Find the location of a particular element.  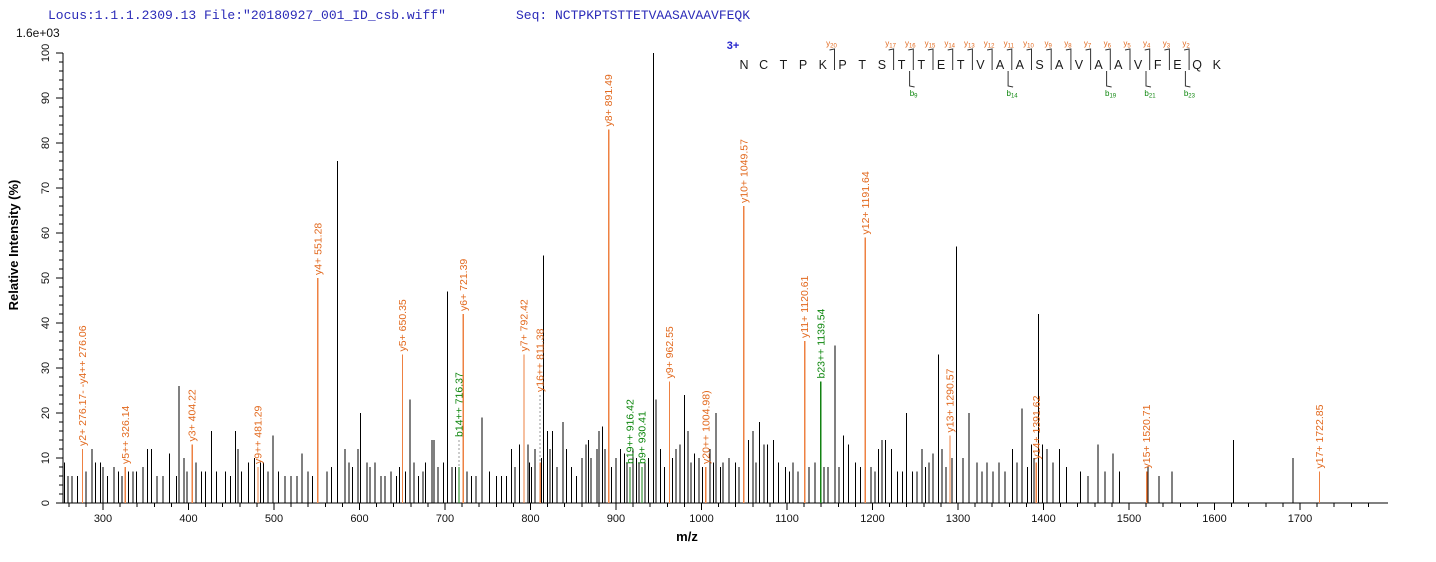

peak-label: y5+ 650.35 is located at coordinates (403, 325).